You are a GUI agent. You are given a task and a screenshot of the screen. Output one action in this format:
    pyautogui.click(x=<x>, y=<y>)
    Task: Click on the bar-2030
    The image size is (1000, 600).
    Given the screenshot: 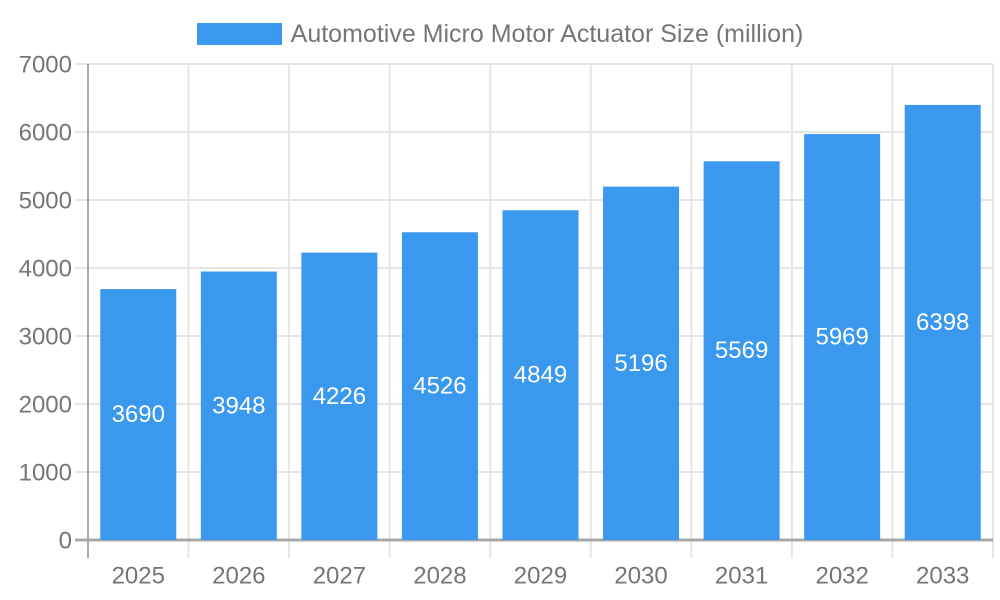 What is the action you would take?
    pyautogui.click(x=641, y=363)
    